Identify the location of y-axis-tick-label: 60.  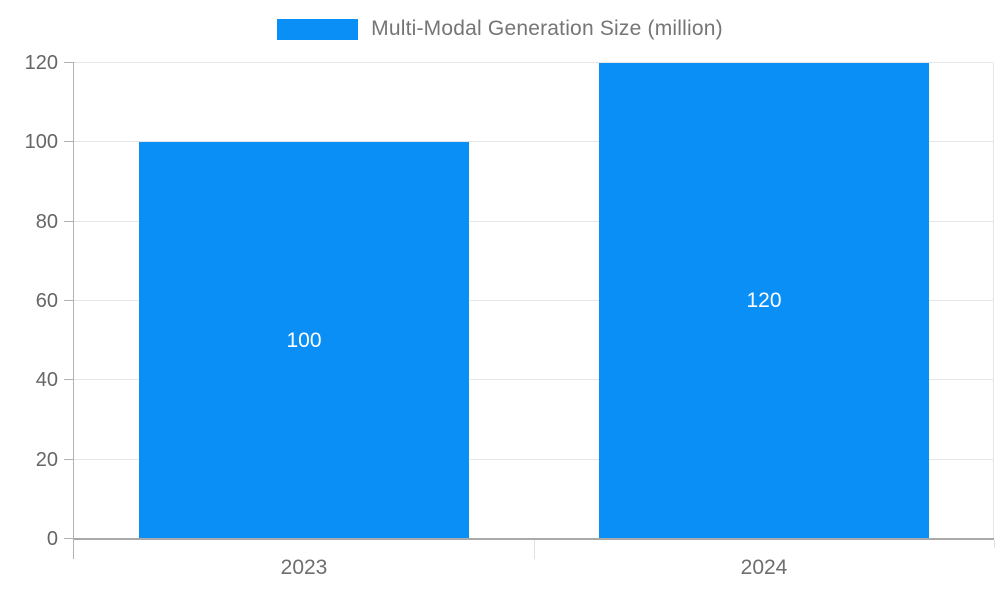
(46, 301).